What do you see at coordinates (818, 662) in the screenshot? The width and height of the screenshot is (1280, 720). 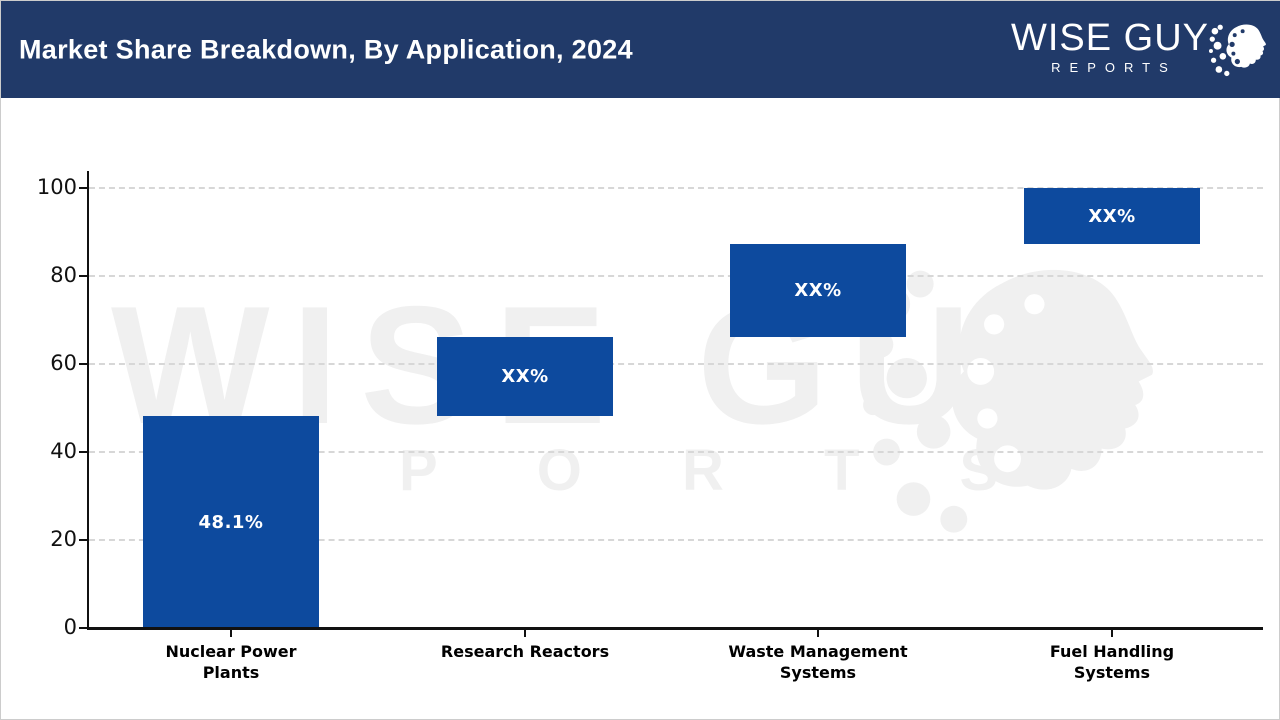 I see `x-category-label: Waste Management Systems` at bounding box center [818, 662].